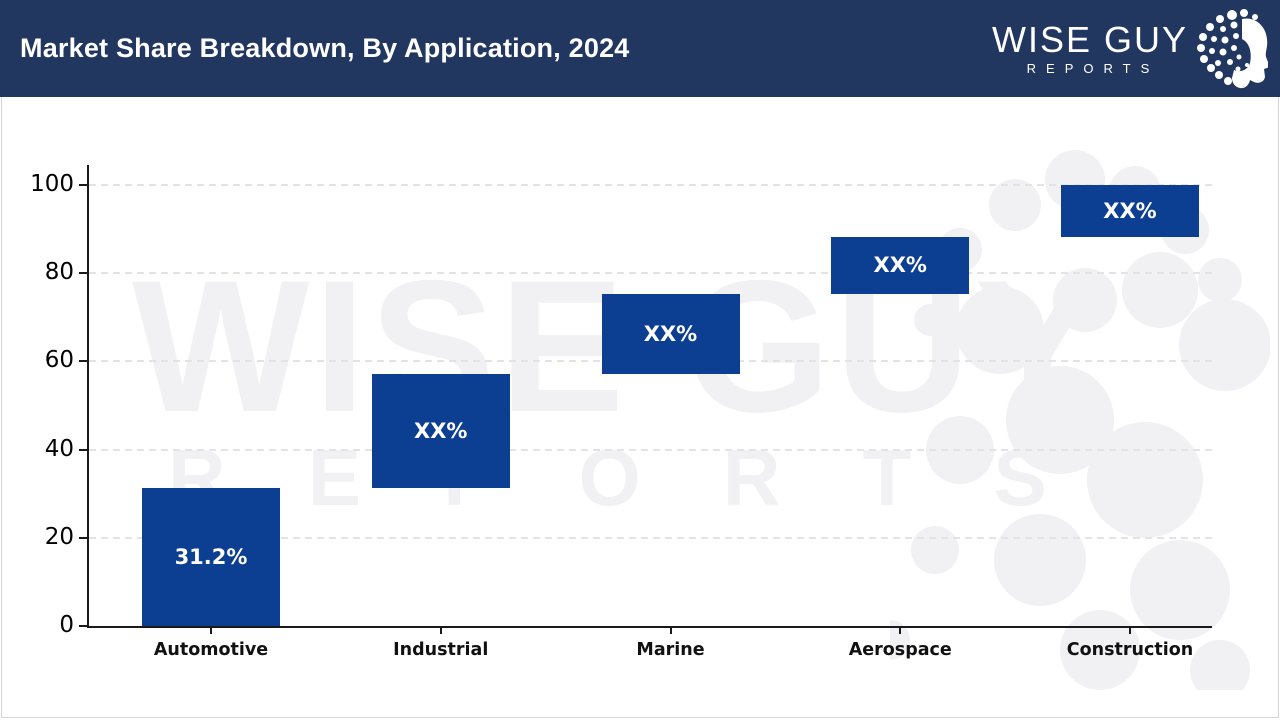 This screenshot has height=720, width=1280. I want to click on y-tick-label-40: 40, so click(59, 448).